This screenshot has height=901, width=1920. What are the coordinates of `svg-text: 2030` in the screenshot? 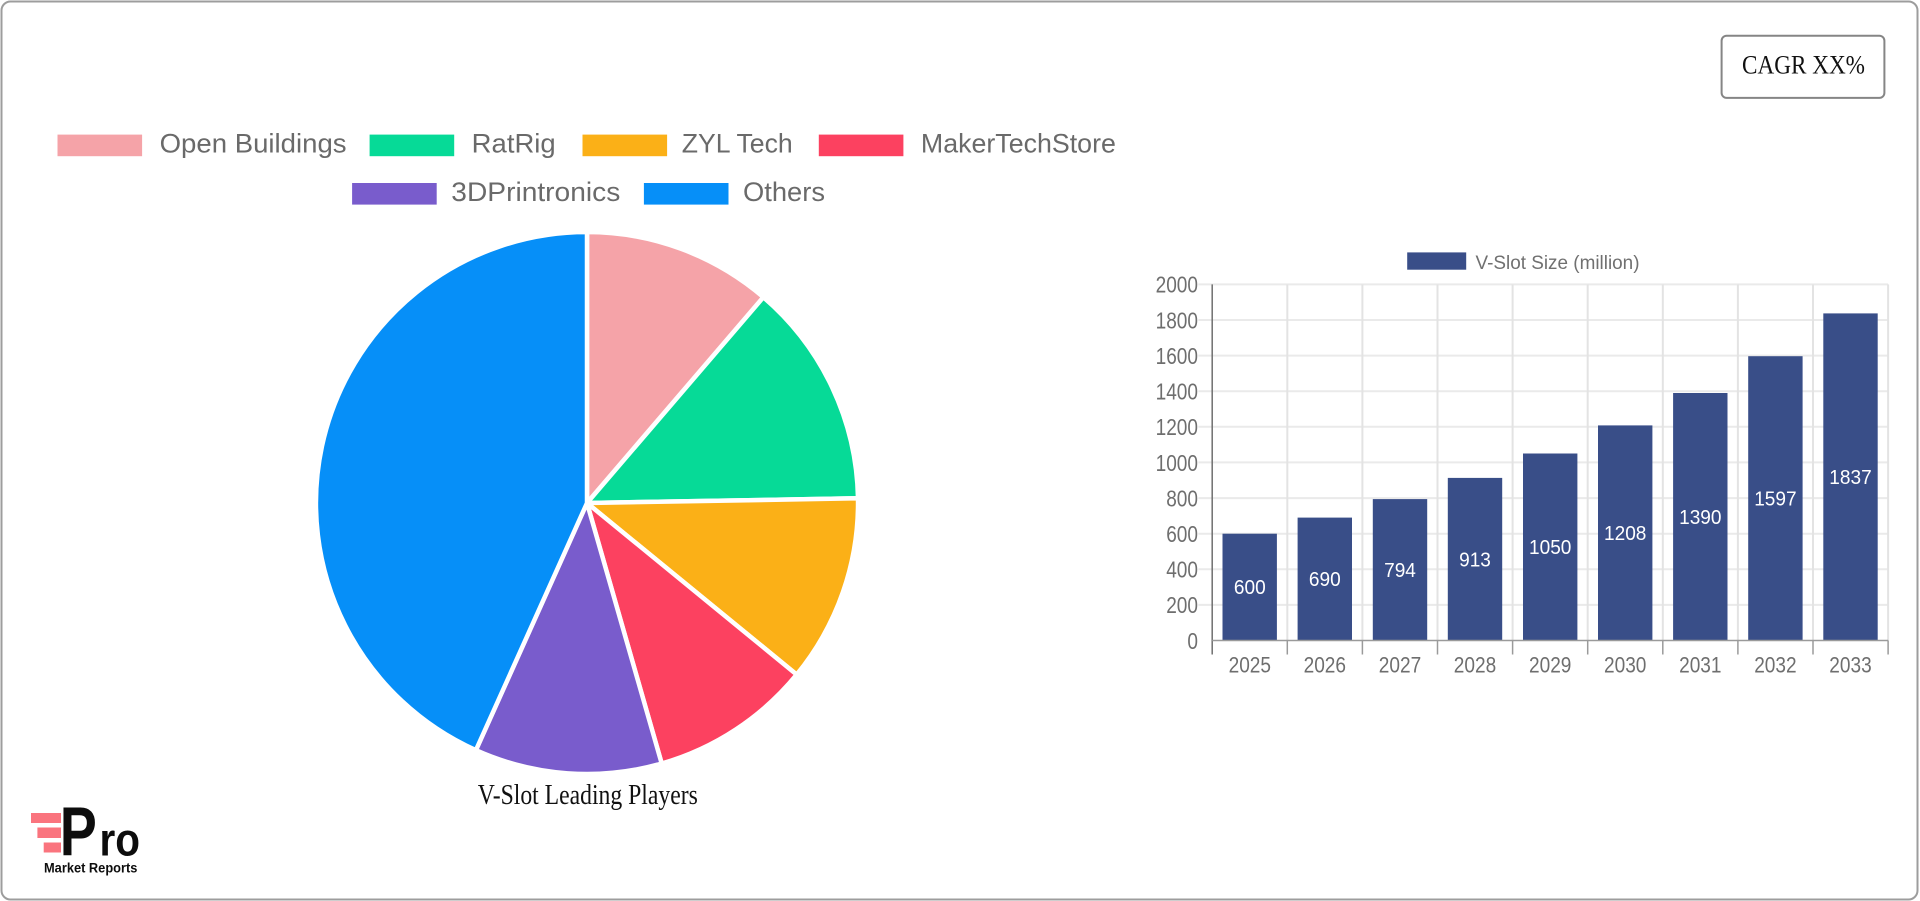 It's located at (1625, 665).